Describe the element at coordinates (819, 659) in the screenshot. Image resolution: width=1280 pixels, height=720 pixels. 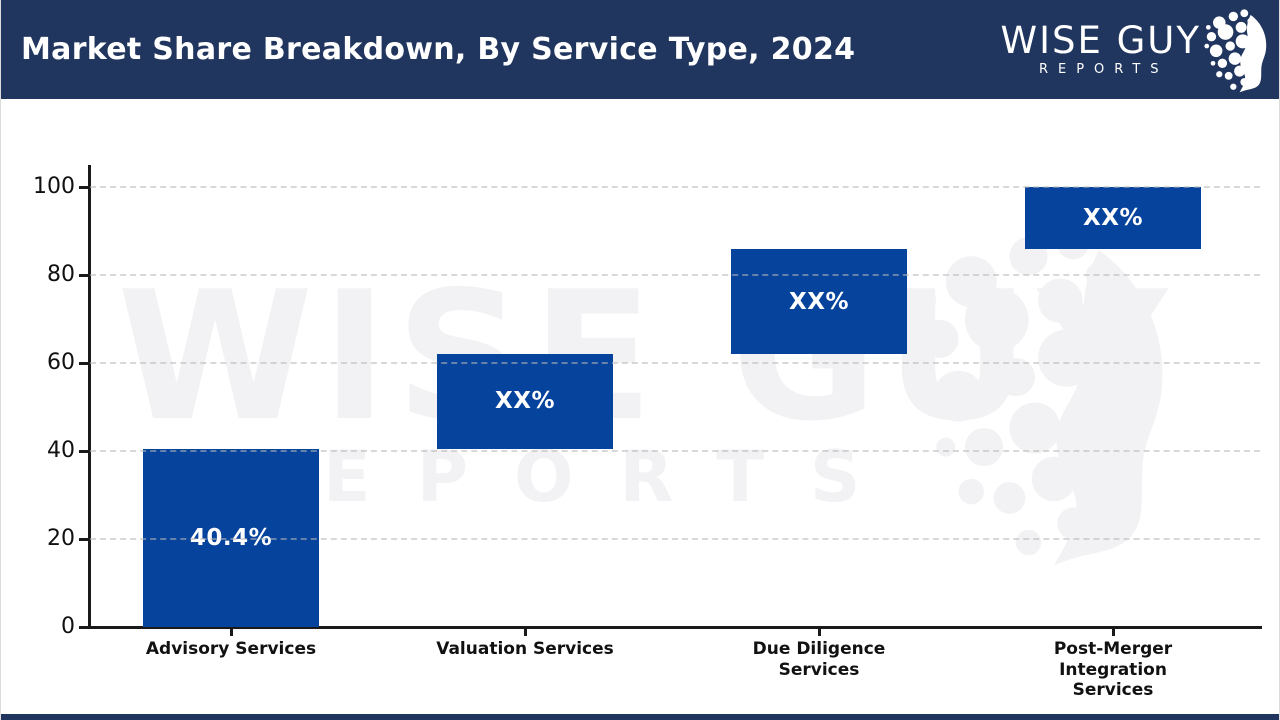
I see `x-category-label: Due Diligence Services` at that location.